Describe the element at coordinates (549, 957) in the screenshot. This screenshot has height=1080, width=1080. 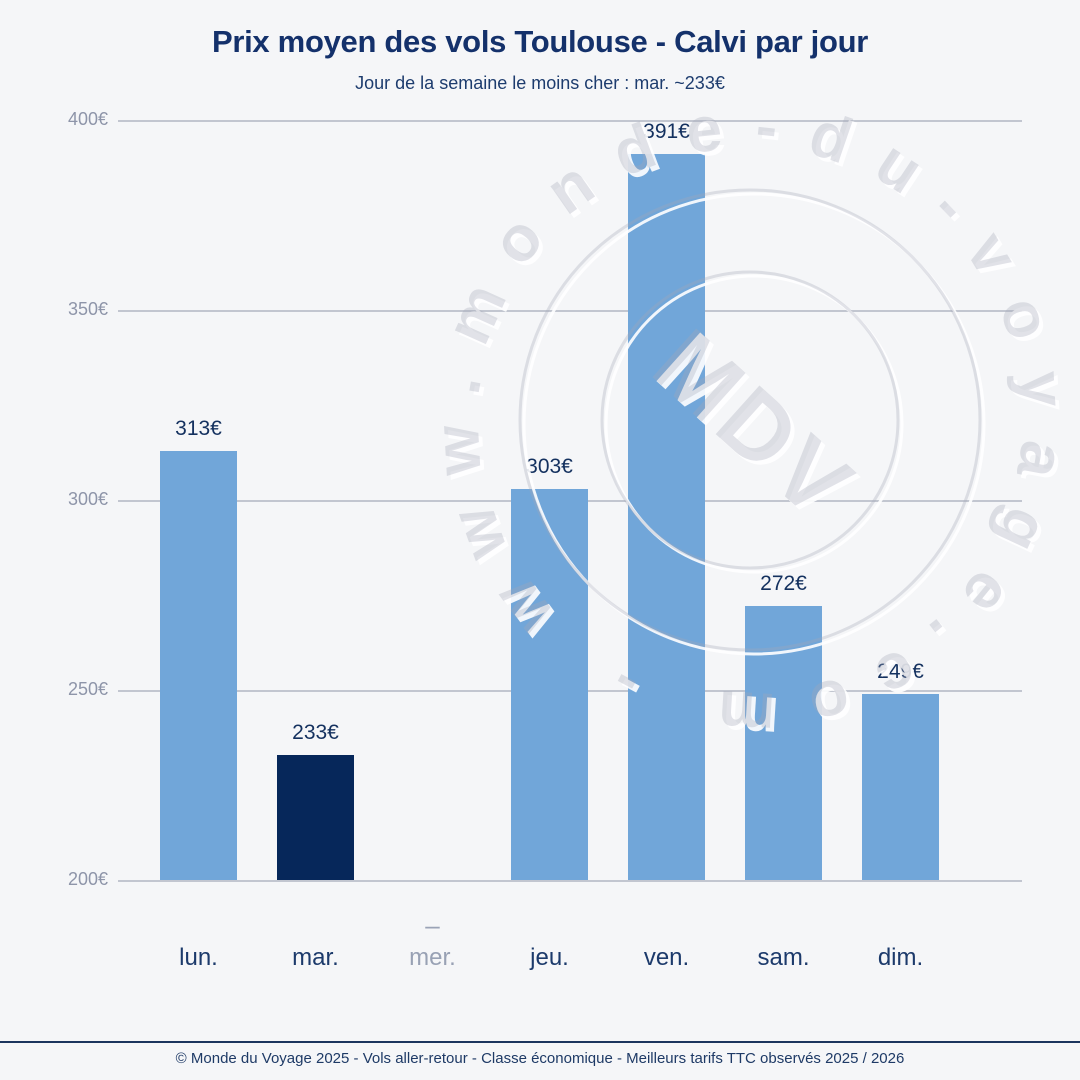
I see `x-axis-label-jeu: jeu.` at that location.